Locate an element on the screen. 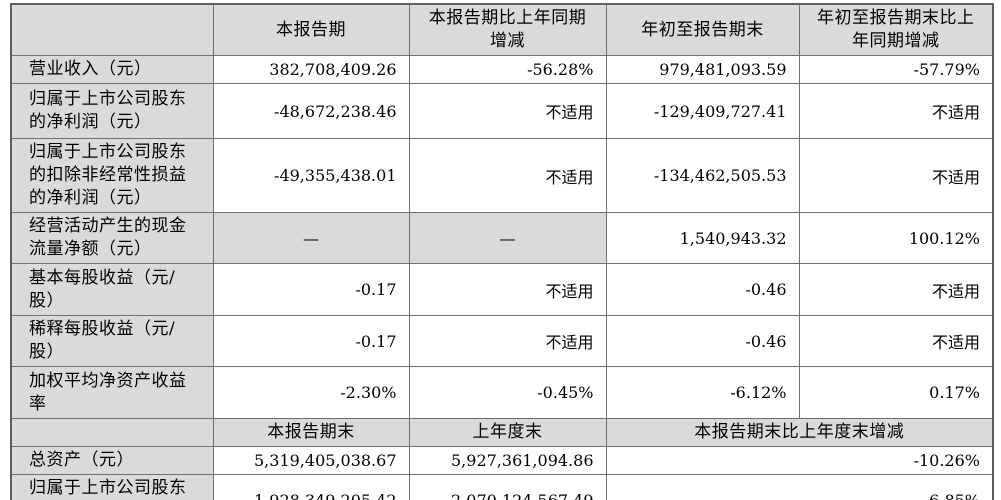  cell-value: -48,672,238.46 is located at coordinates (311, 111).